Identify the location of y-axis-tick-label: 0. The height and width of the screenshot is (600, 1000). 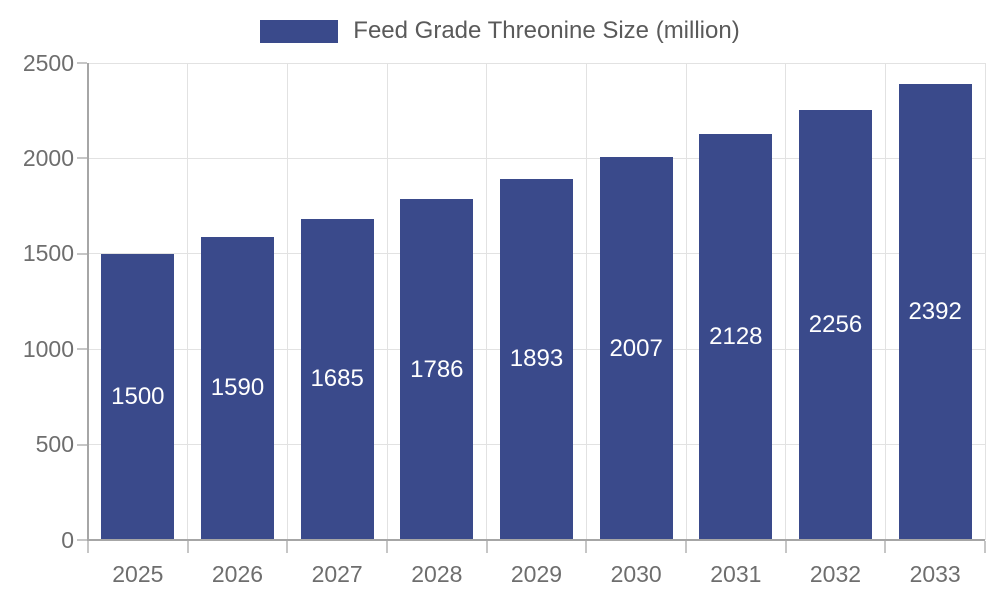
(67, 539).